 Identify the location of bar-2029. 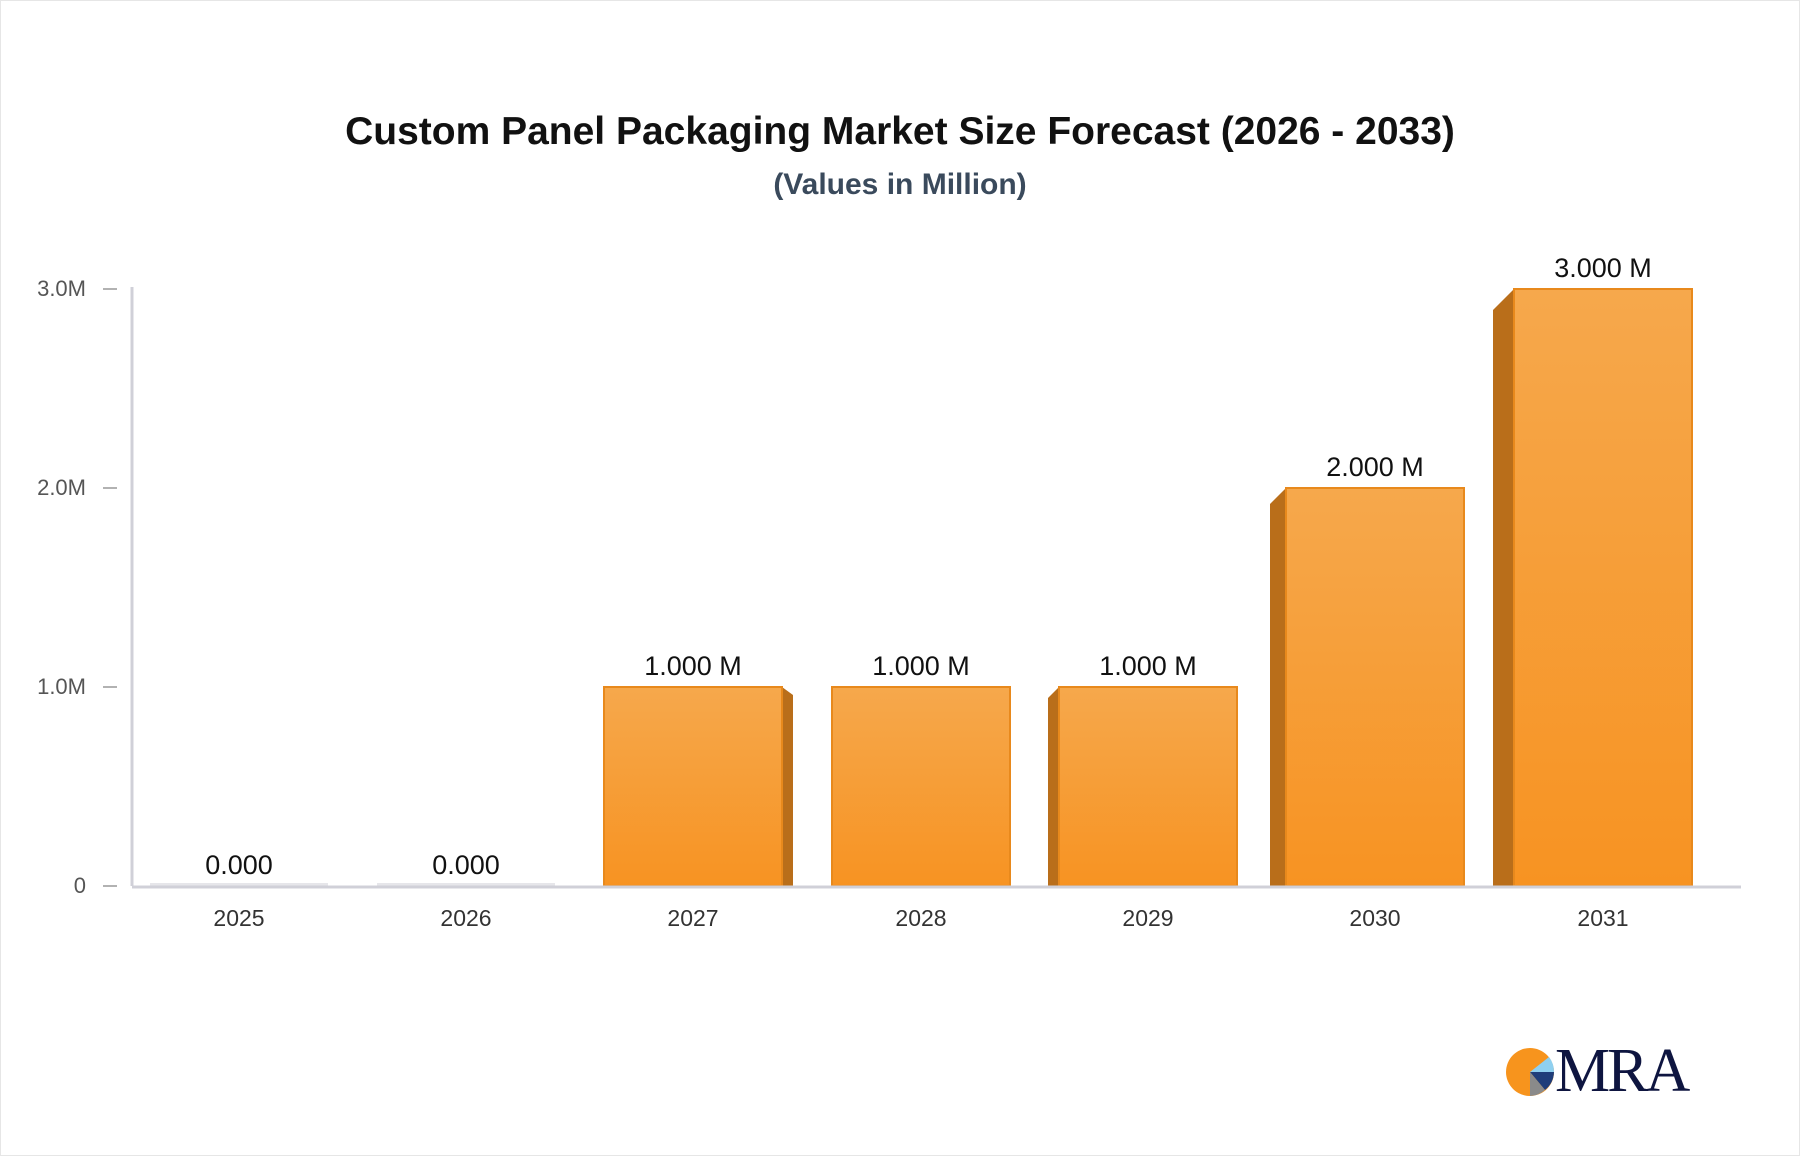
(1148, 786).